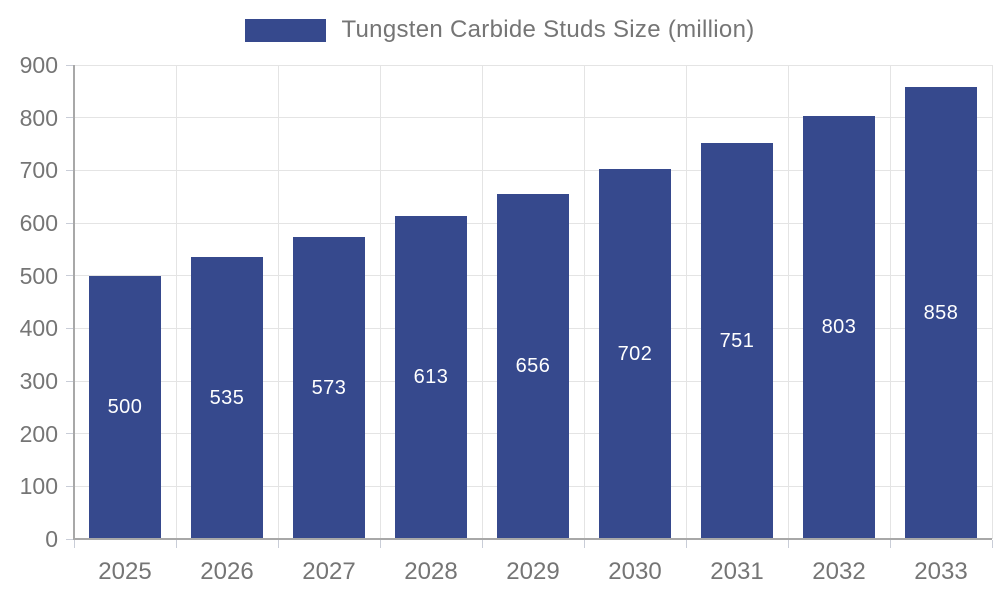 This screenshot has height=600, width=1000. I want to click on bar: 500, so click(125, 407).